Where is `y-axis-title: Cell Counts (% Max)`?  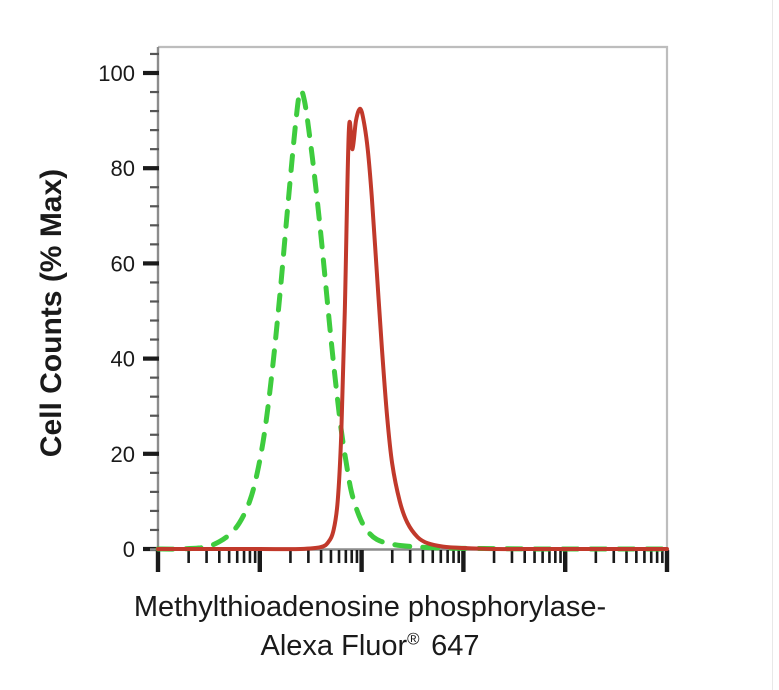
y-axis-title: Cell Counts (% Max) is located at coordinates (51, 313).